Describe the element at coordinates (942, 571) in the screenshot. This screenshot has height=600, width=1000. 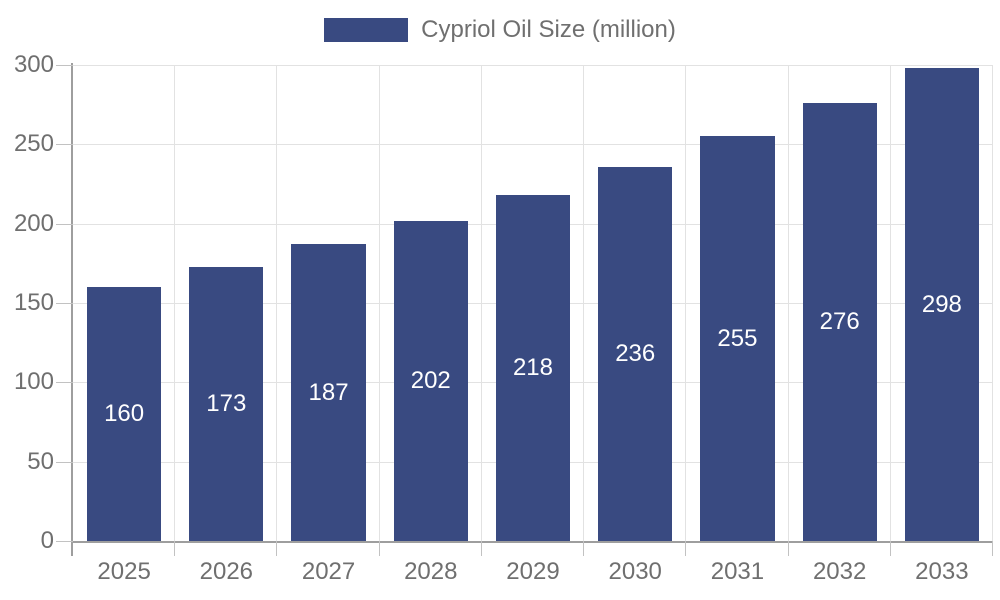
I see `x-tick-label: 2033` at that location.